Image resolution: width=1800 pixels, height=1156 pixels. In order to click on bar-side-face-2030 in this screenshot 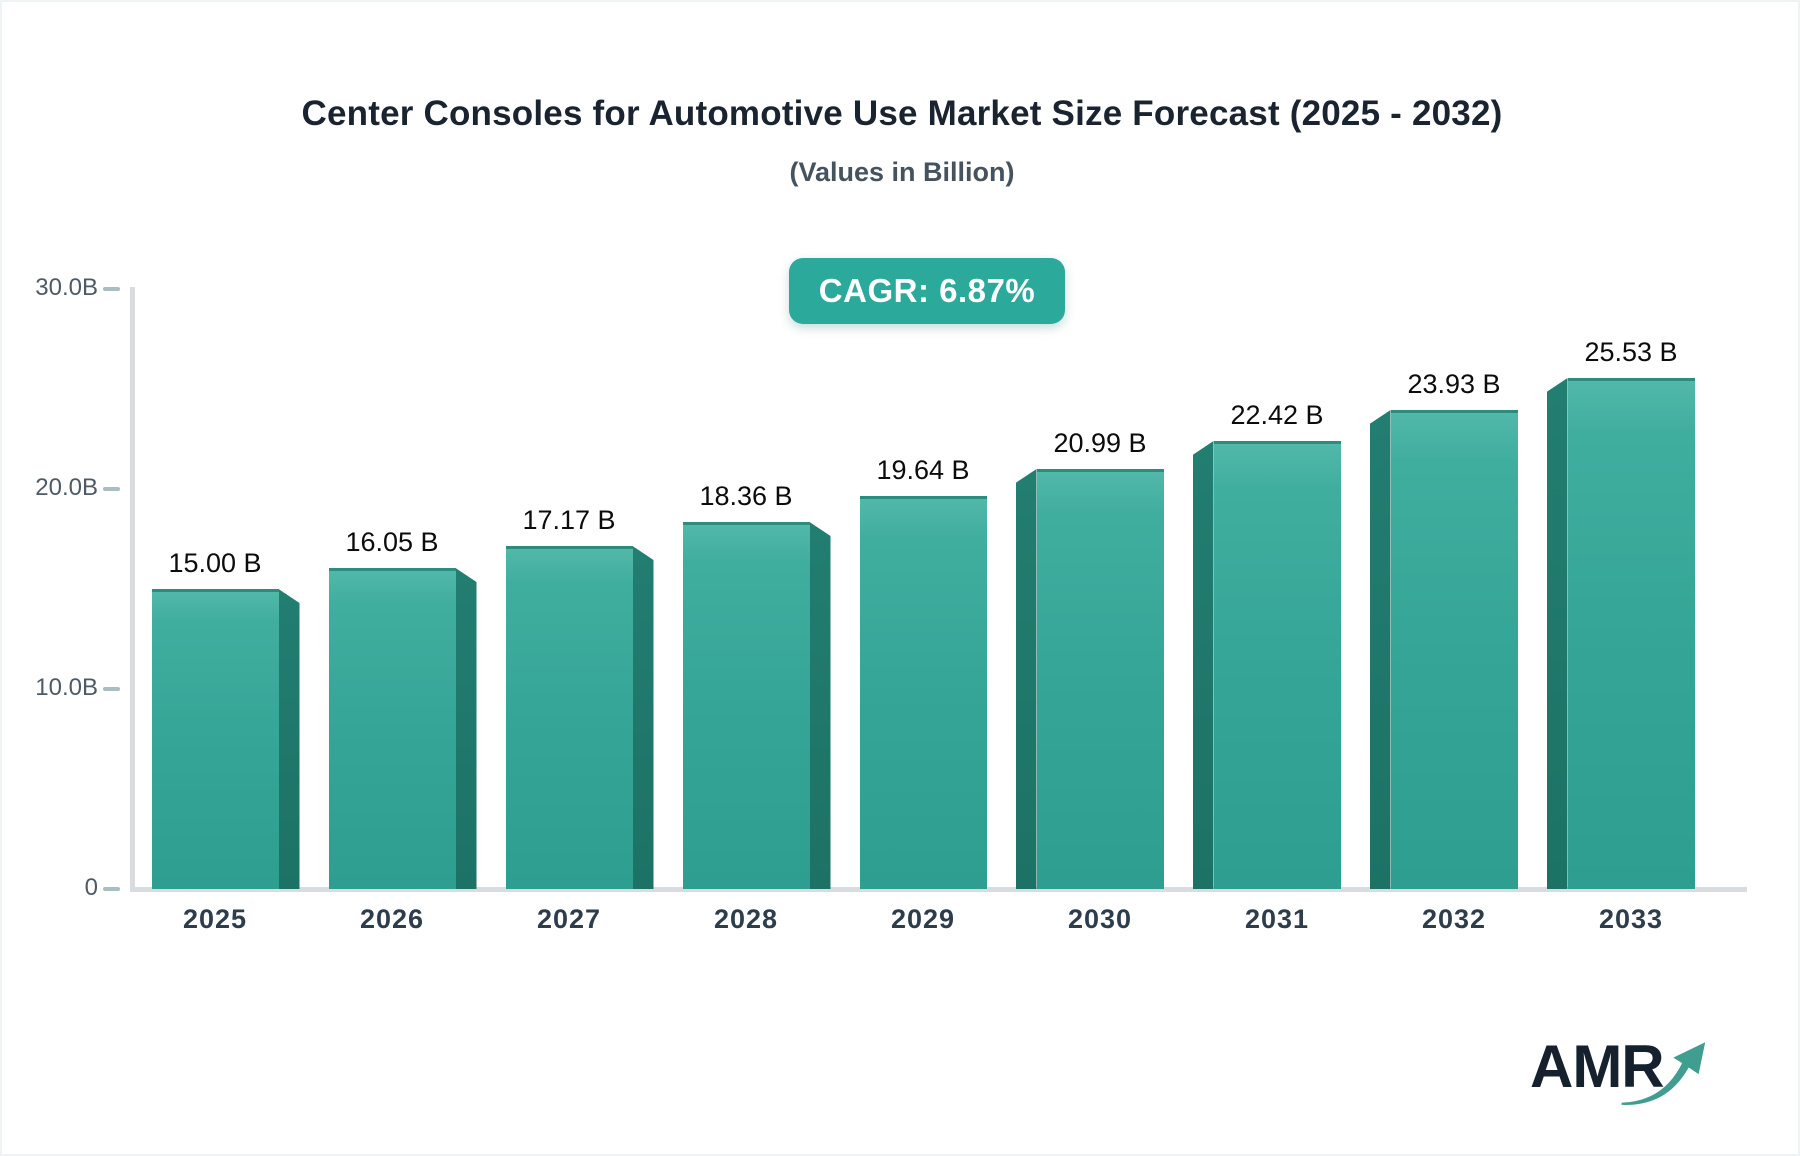, I will do `click(1026, 679)`.